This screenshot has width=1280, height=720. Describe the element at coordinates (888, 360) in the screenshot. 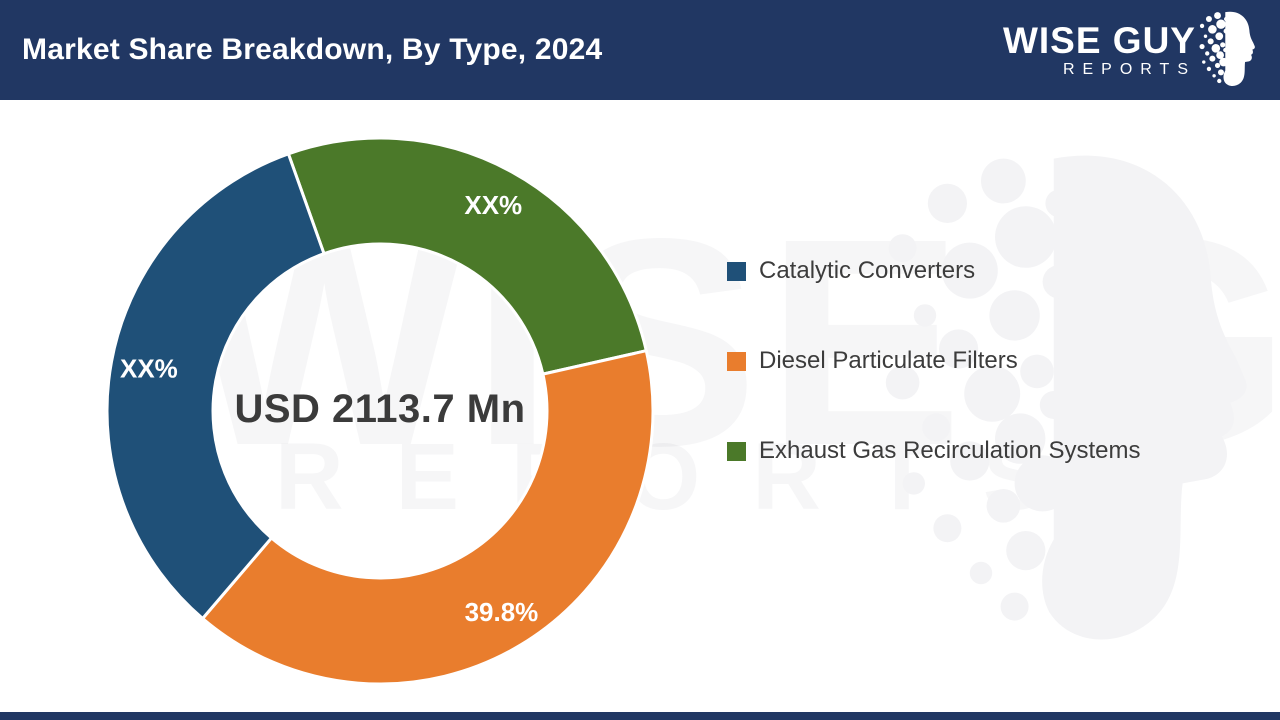

I see `legend-label: Diesel Particulate Filters` at that location.